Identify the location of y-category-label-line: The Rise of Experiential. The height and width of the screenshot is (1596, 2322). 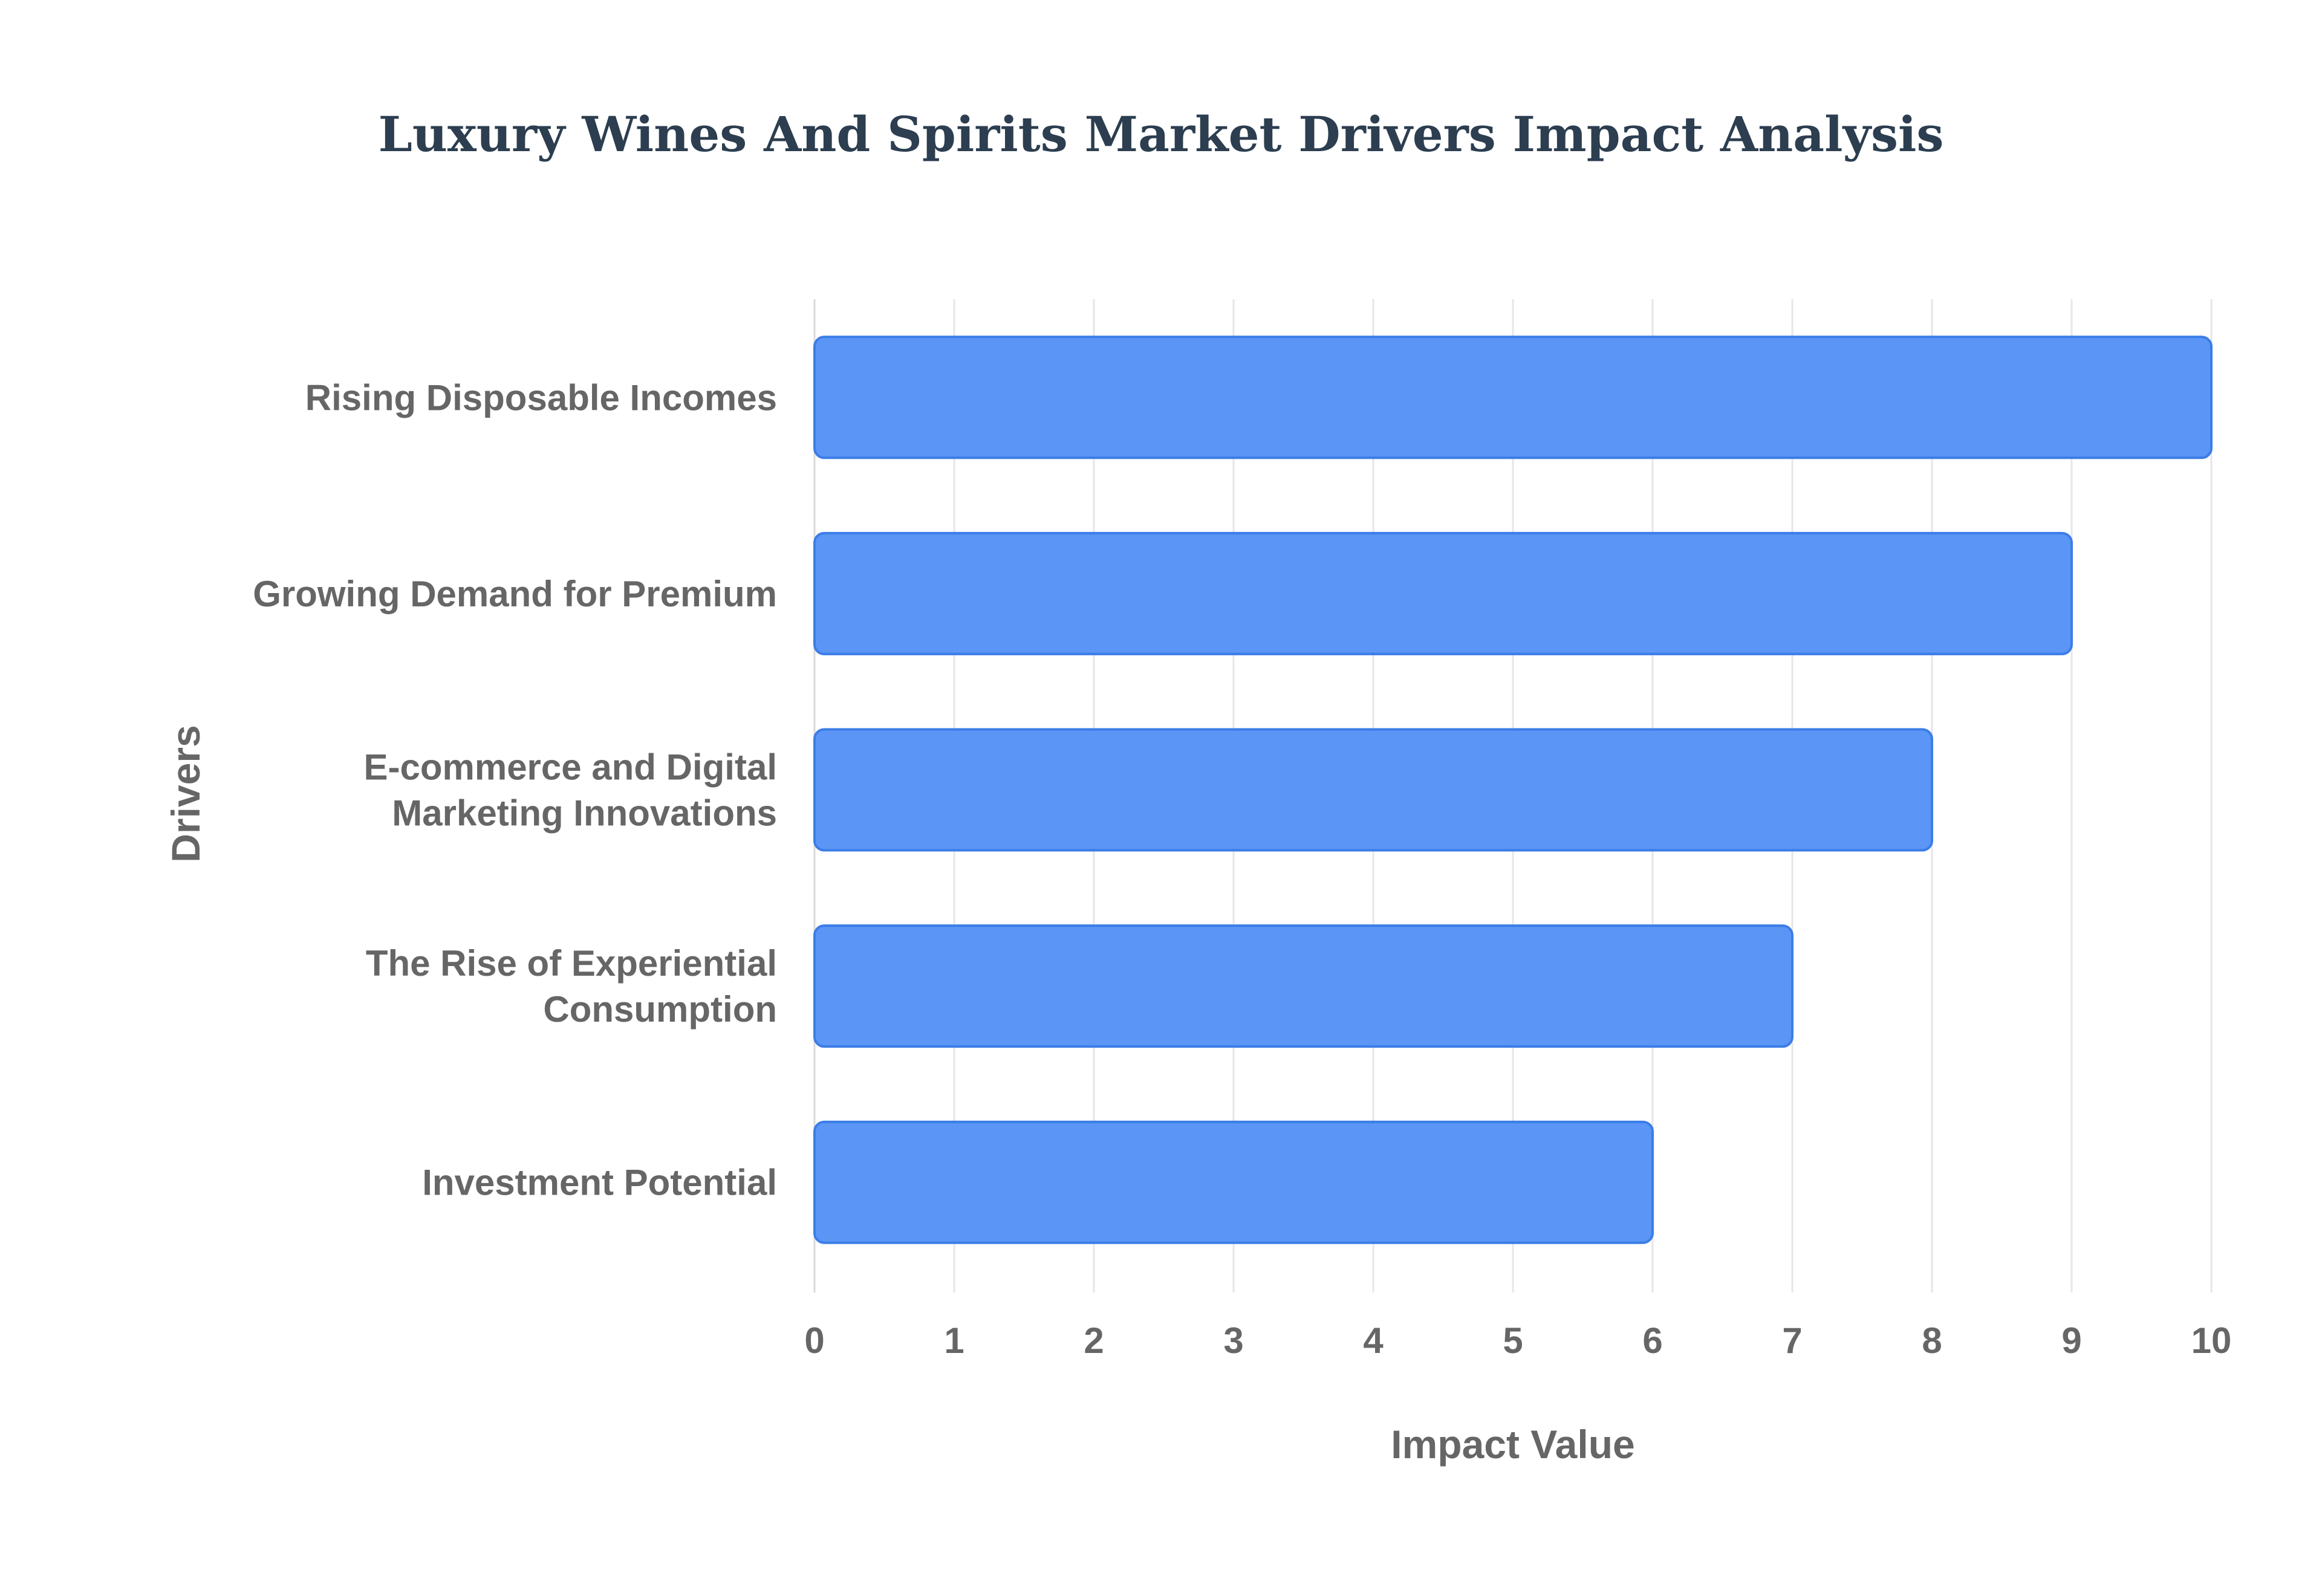
(571, 963).